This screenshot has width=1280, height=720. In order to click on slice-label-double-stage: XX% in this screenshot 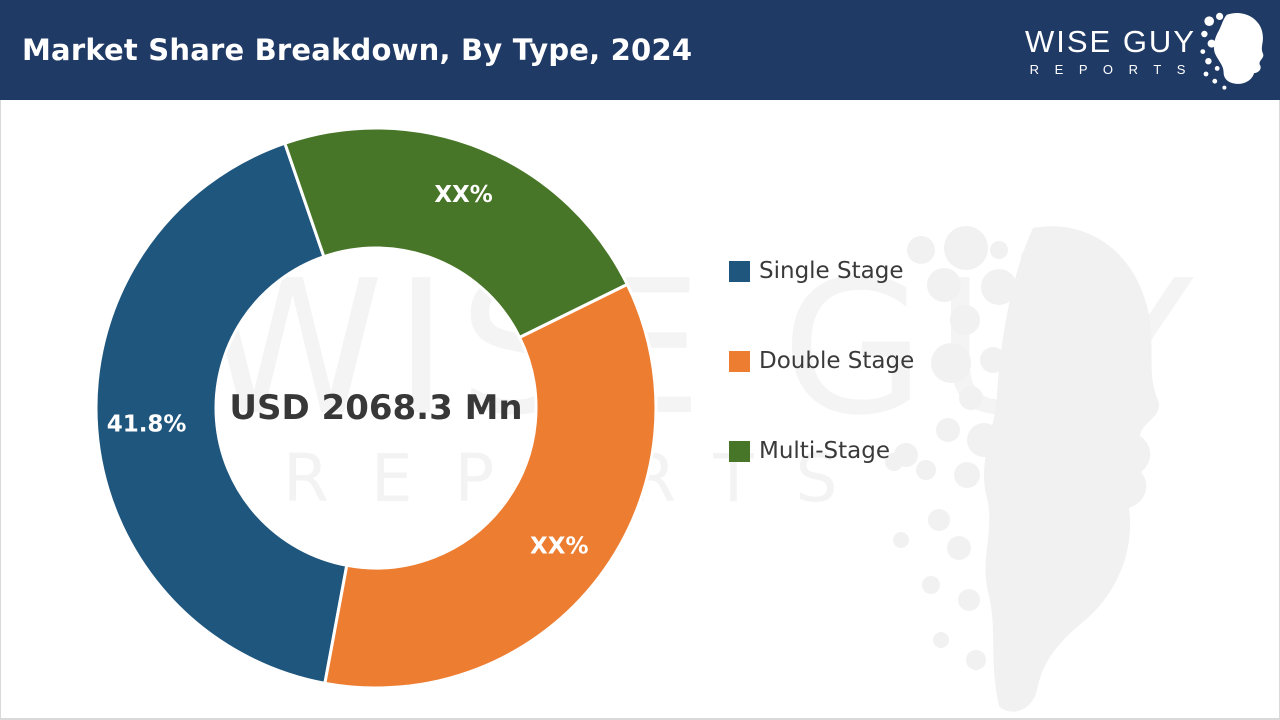, I will do `click(559, 546)`.